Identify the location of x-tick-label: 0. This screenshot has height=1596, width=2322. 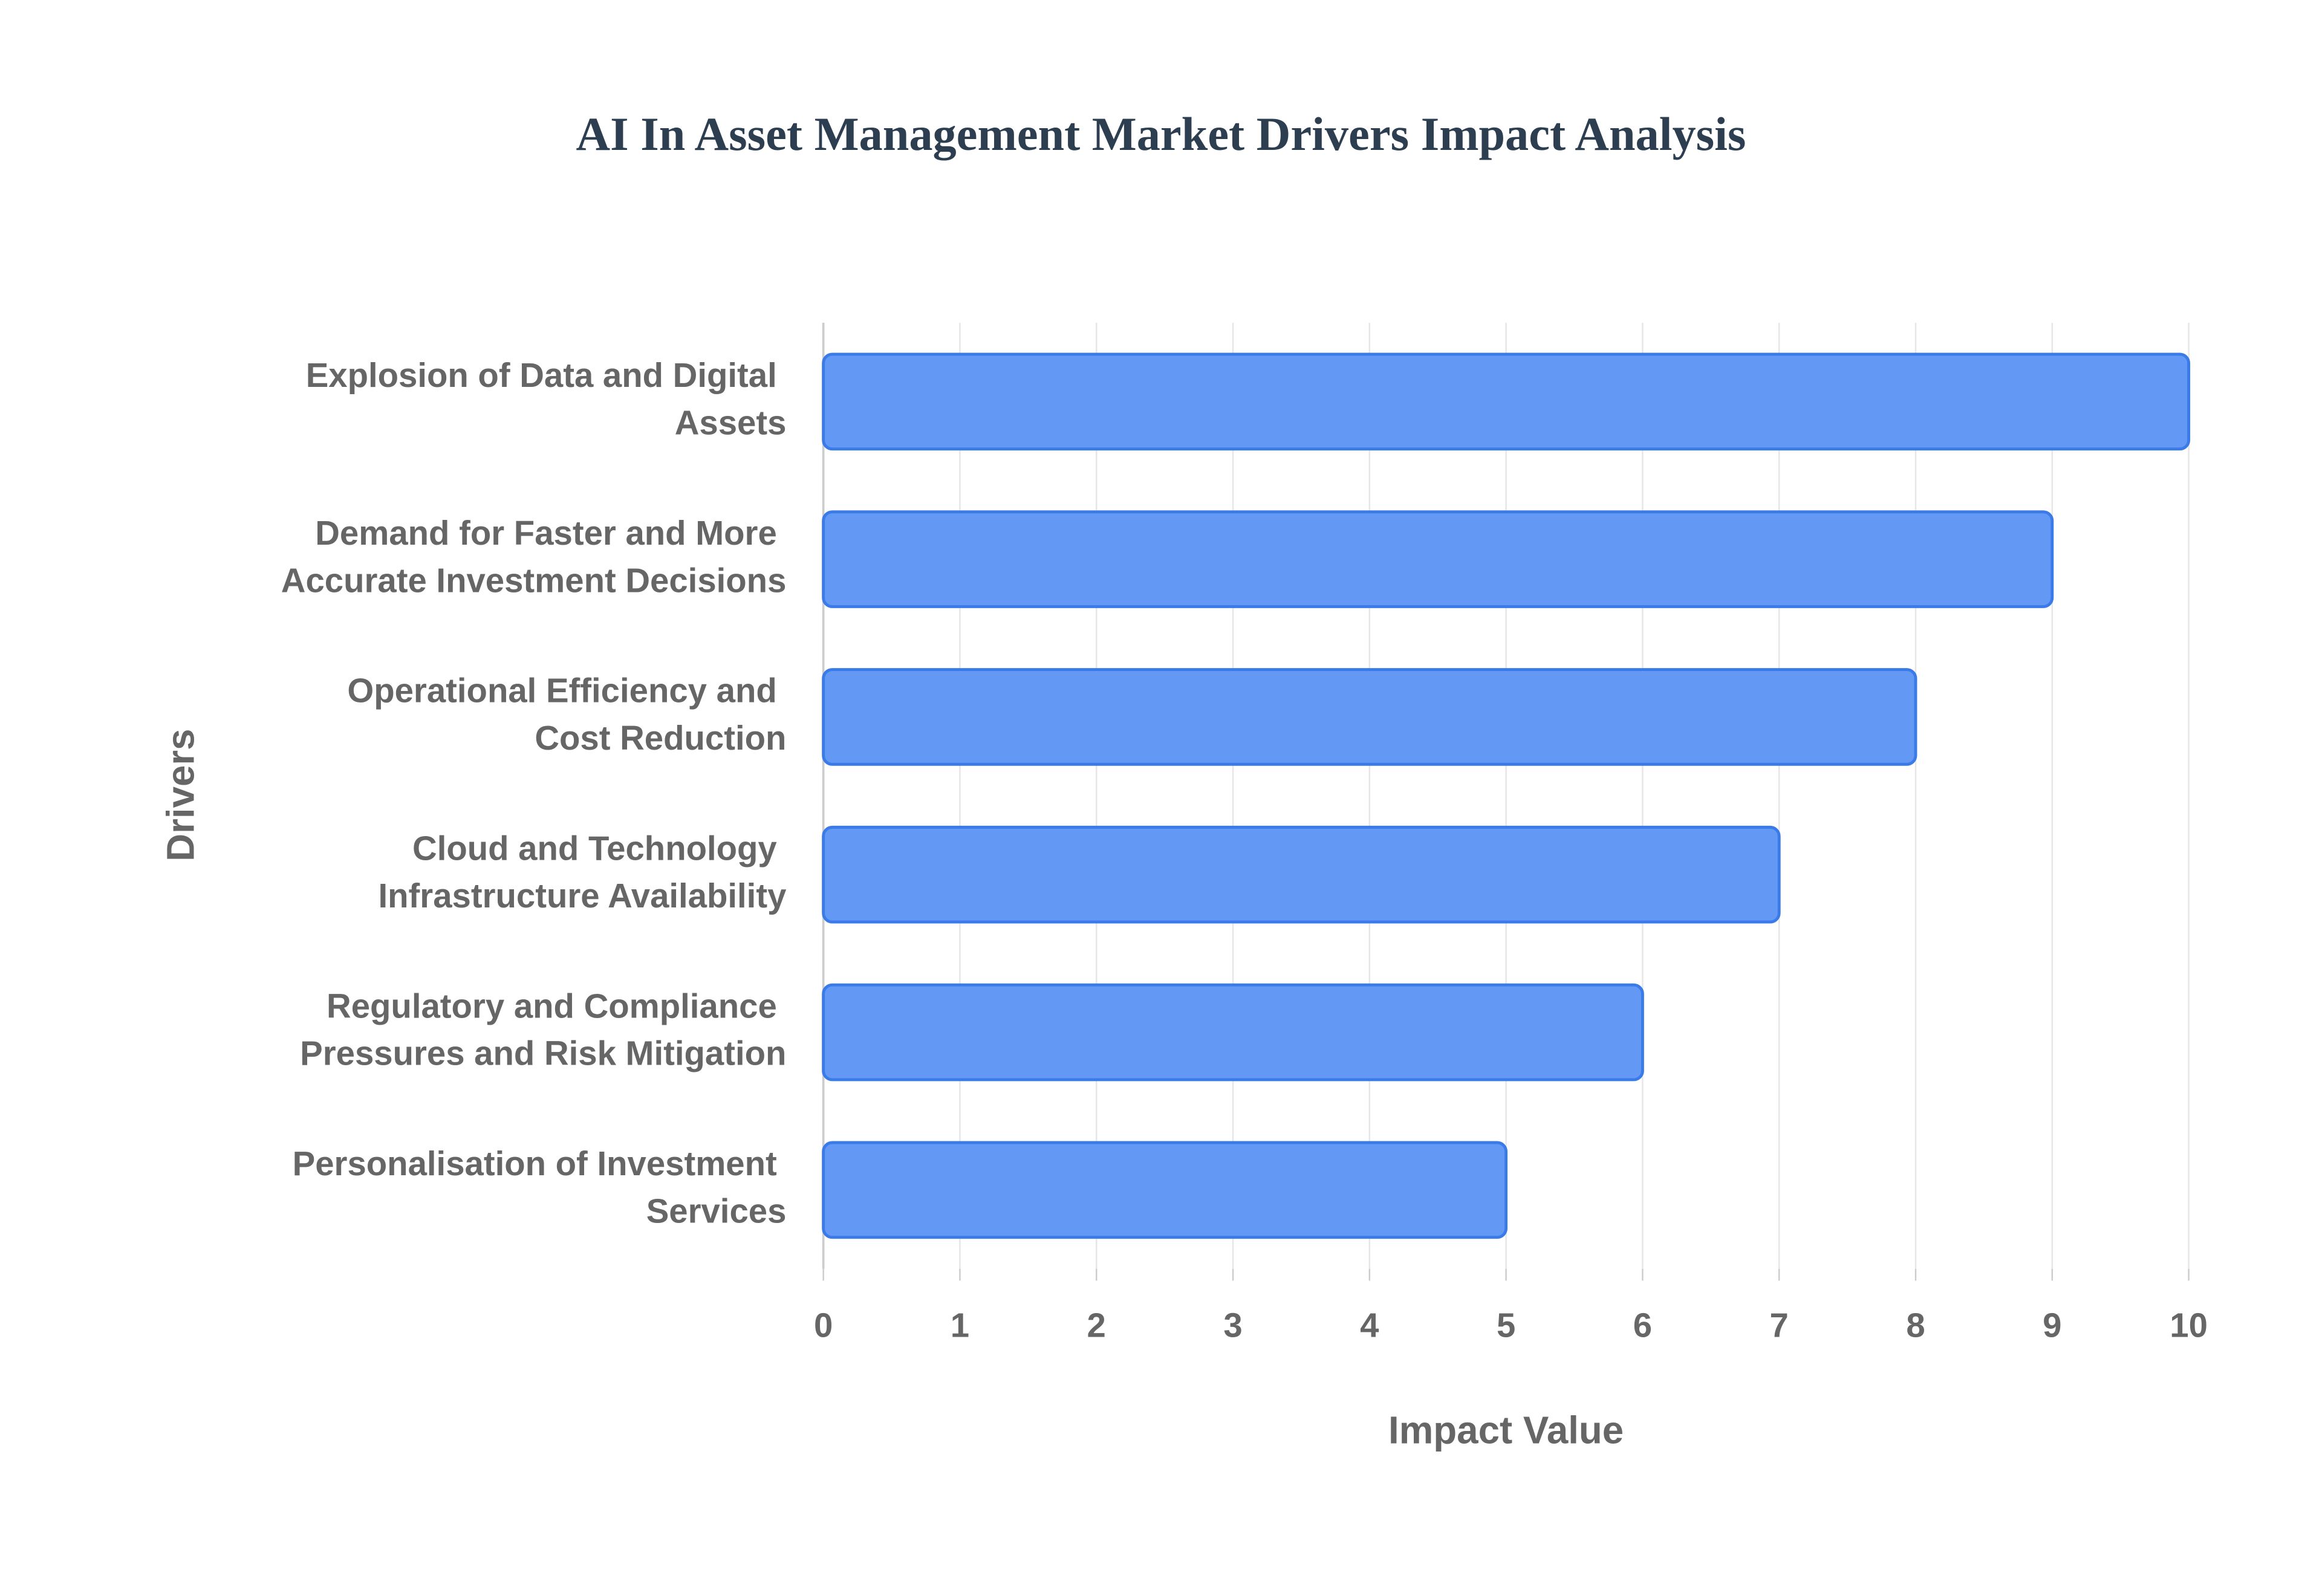
(824, 1325).